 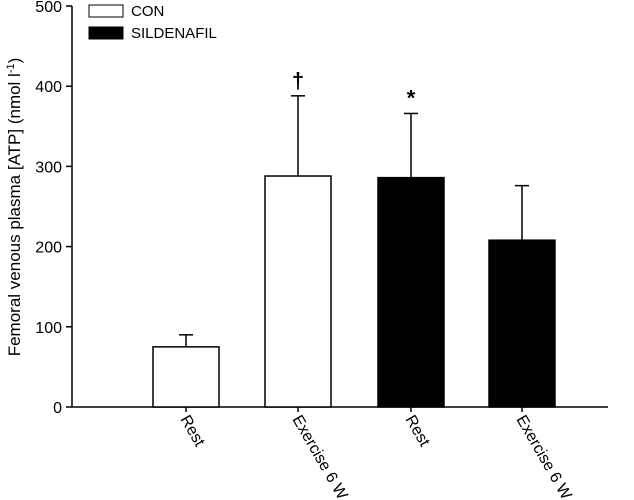 I want to click on legend-swatch-sildenafil, so click(x=106, y=33).